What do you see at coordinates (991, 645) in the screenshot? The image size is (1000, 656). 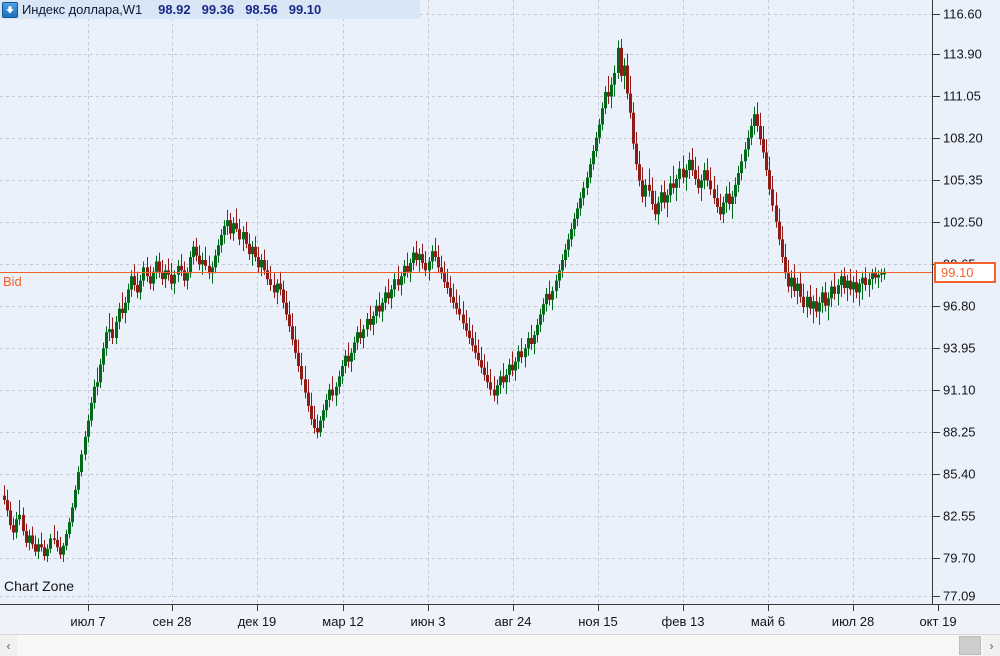 I see `scroll-right-arrow-icon: ›` at bounding box center [991, 645].